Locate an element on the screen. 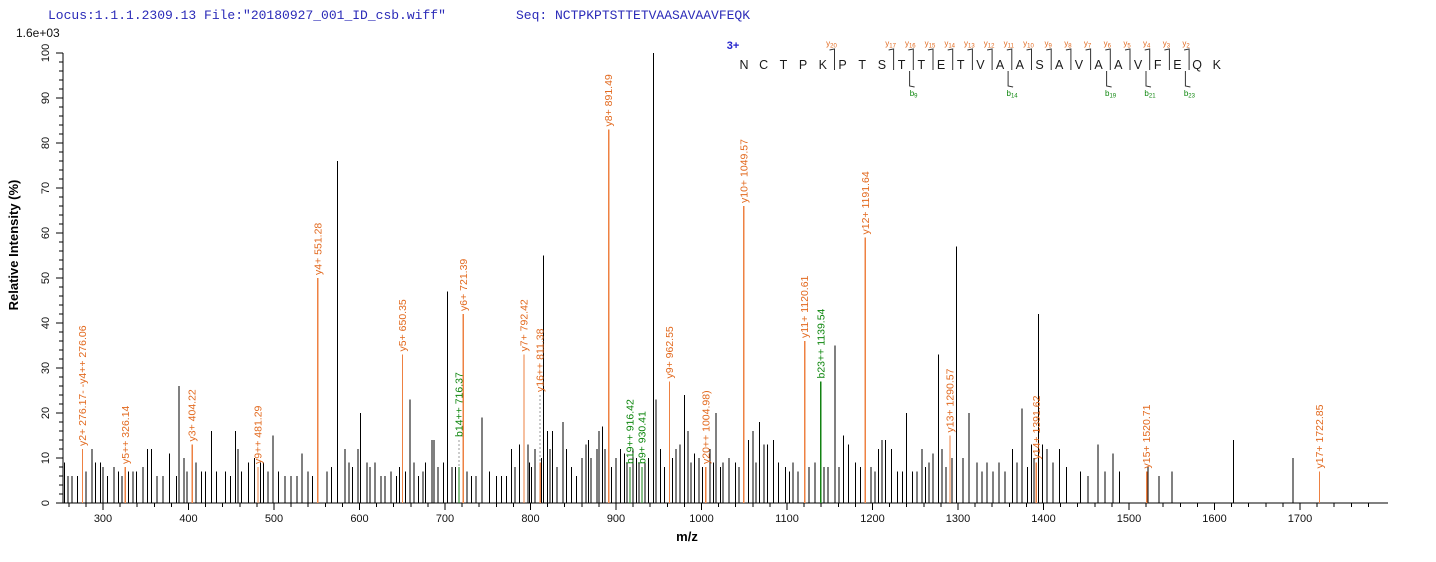 Image resolution: width=1436 pixels, height=562 pixels. fragment-ion-label: b21 is located at coordinates (1150, 94).